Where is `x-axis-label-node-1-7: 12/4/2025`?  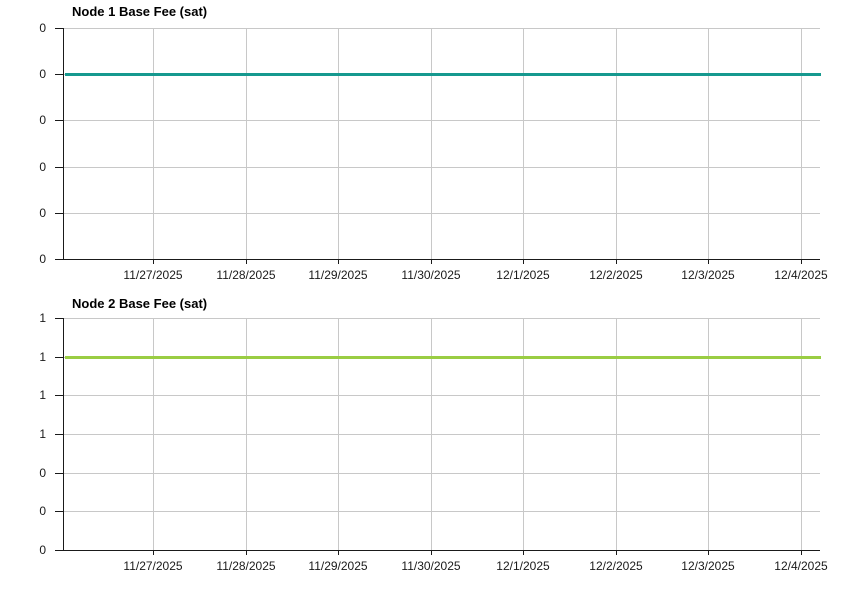
x-axis-label-node-1-7: 12/4/2025 is located at coordinates (801, 275).